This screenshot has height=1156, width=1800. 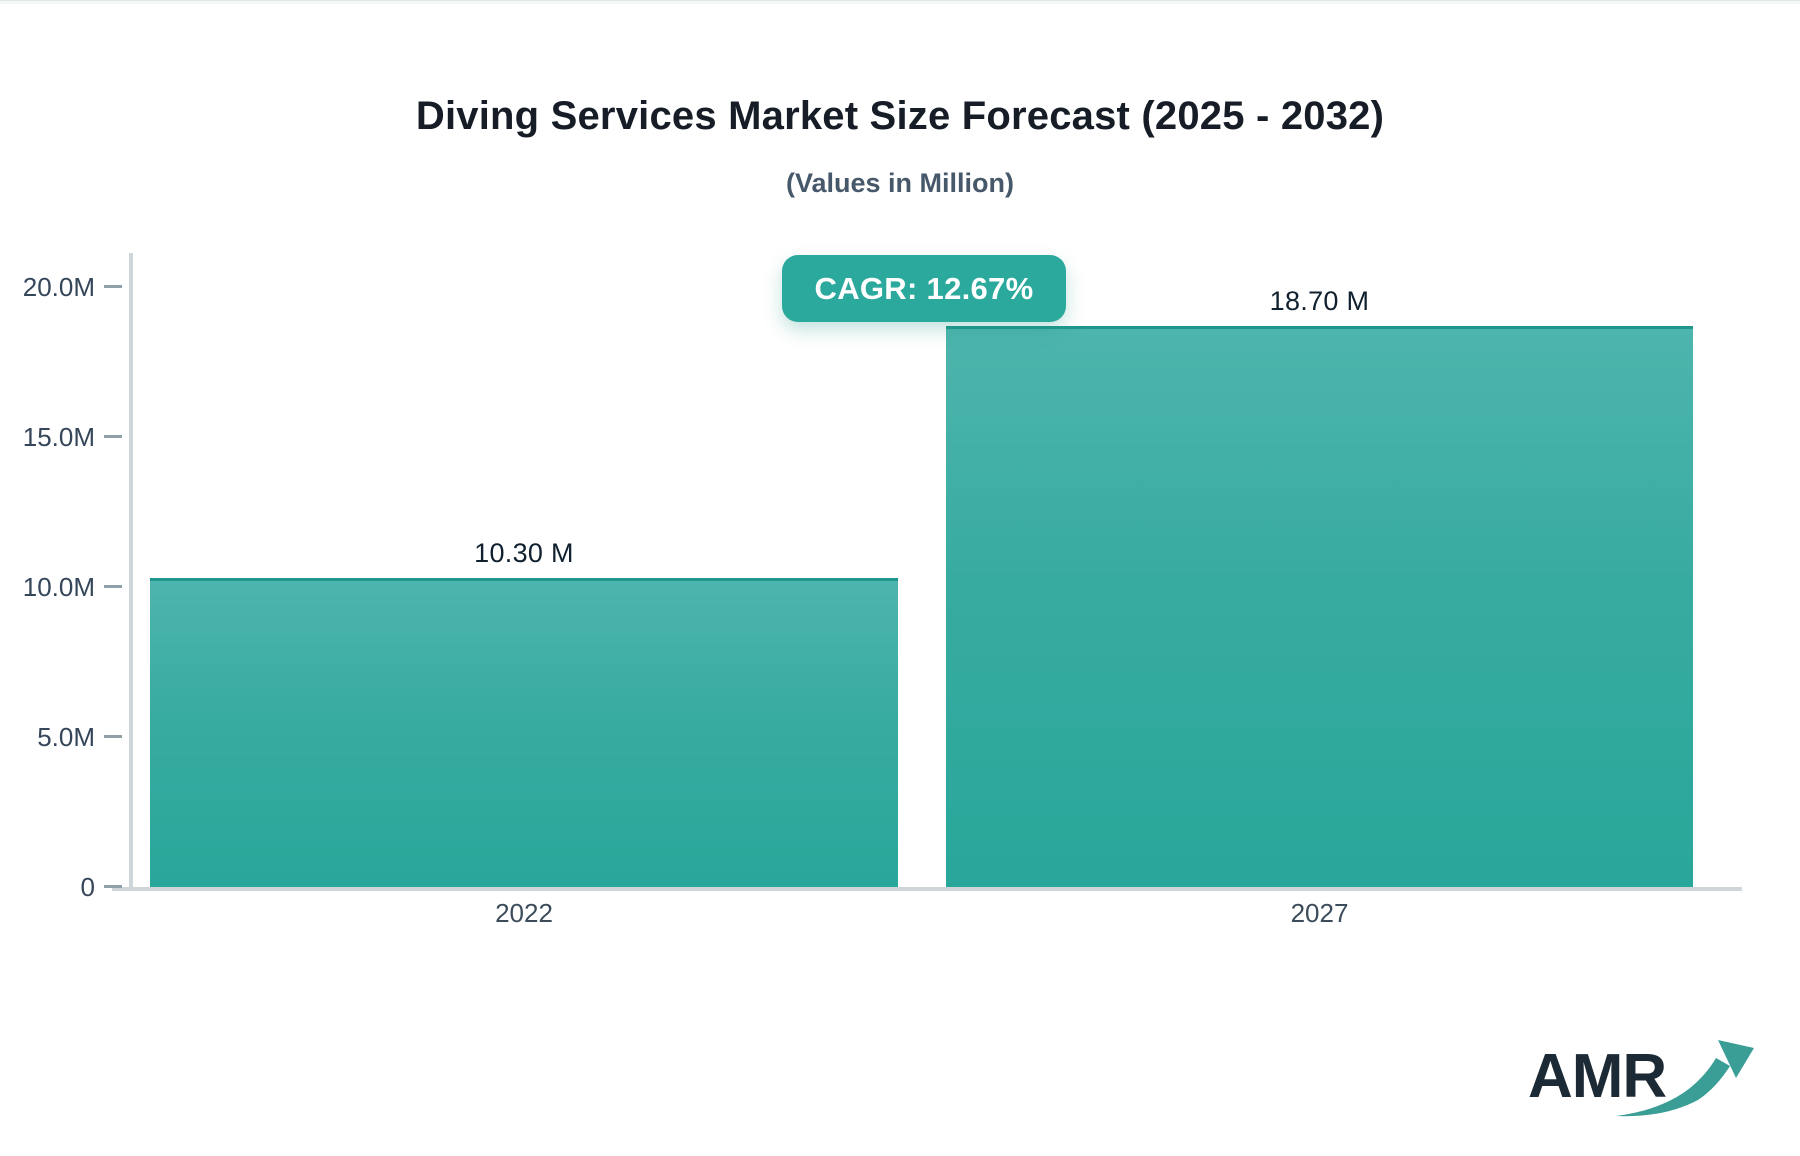 I want to click on y-tick-5m: 5.0M, so click(x=61, y=737).